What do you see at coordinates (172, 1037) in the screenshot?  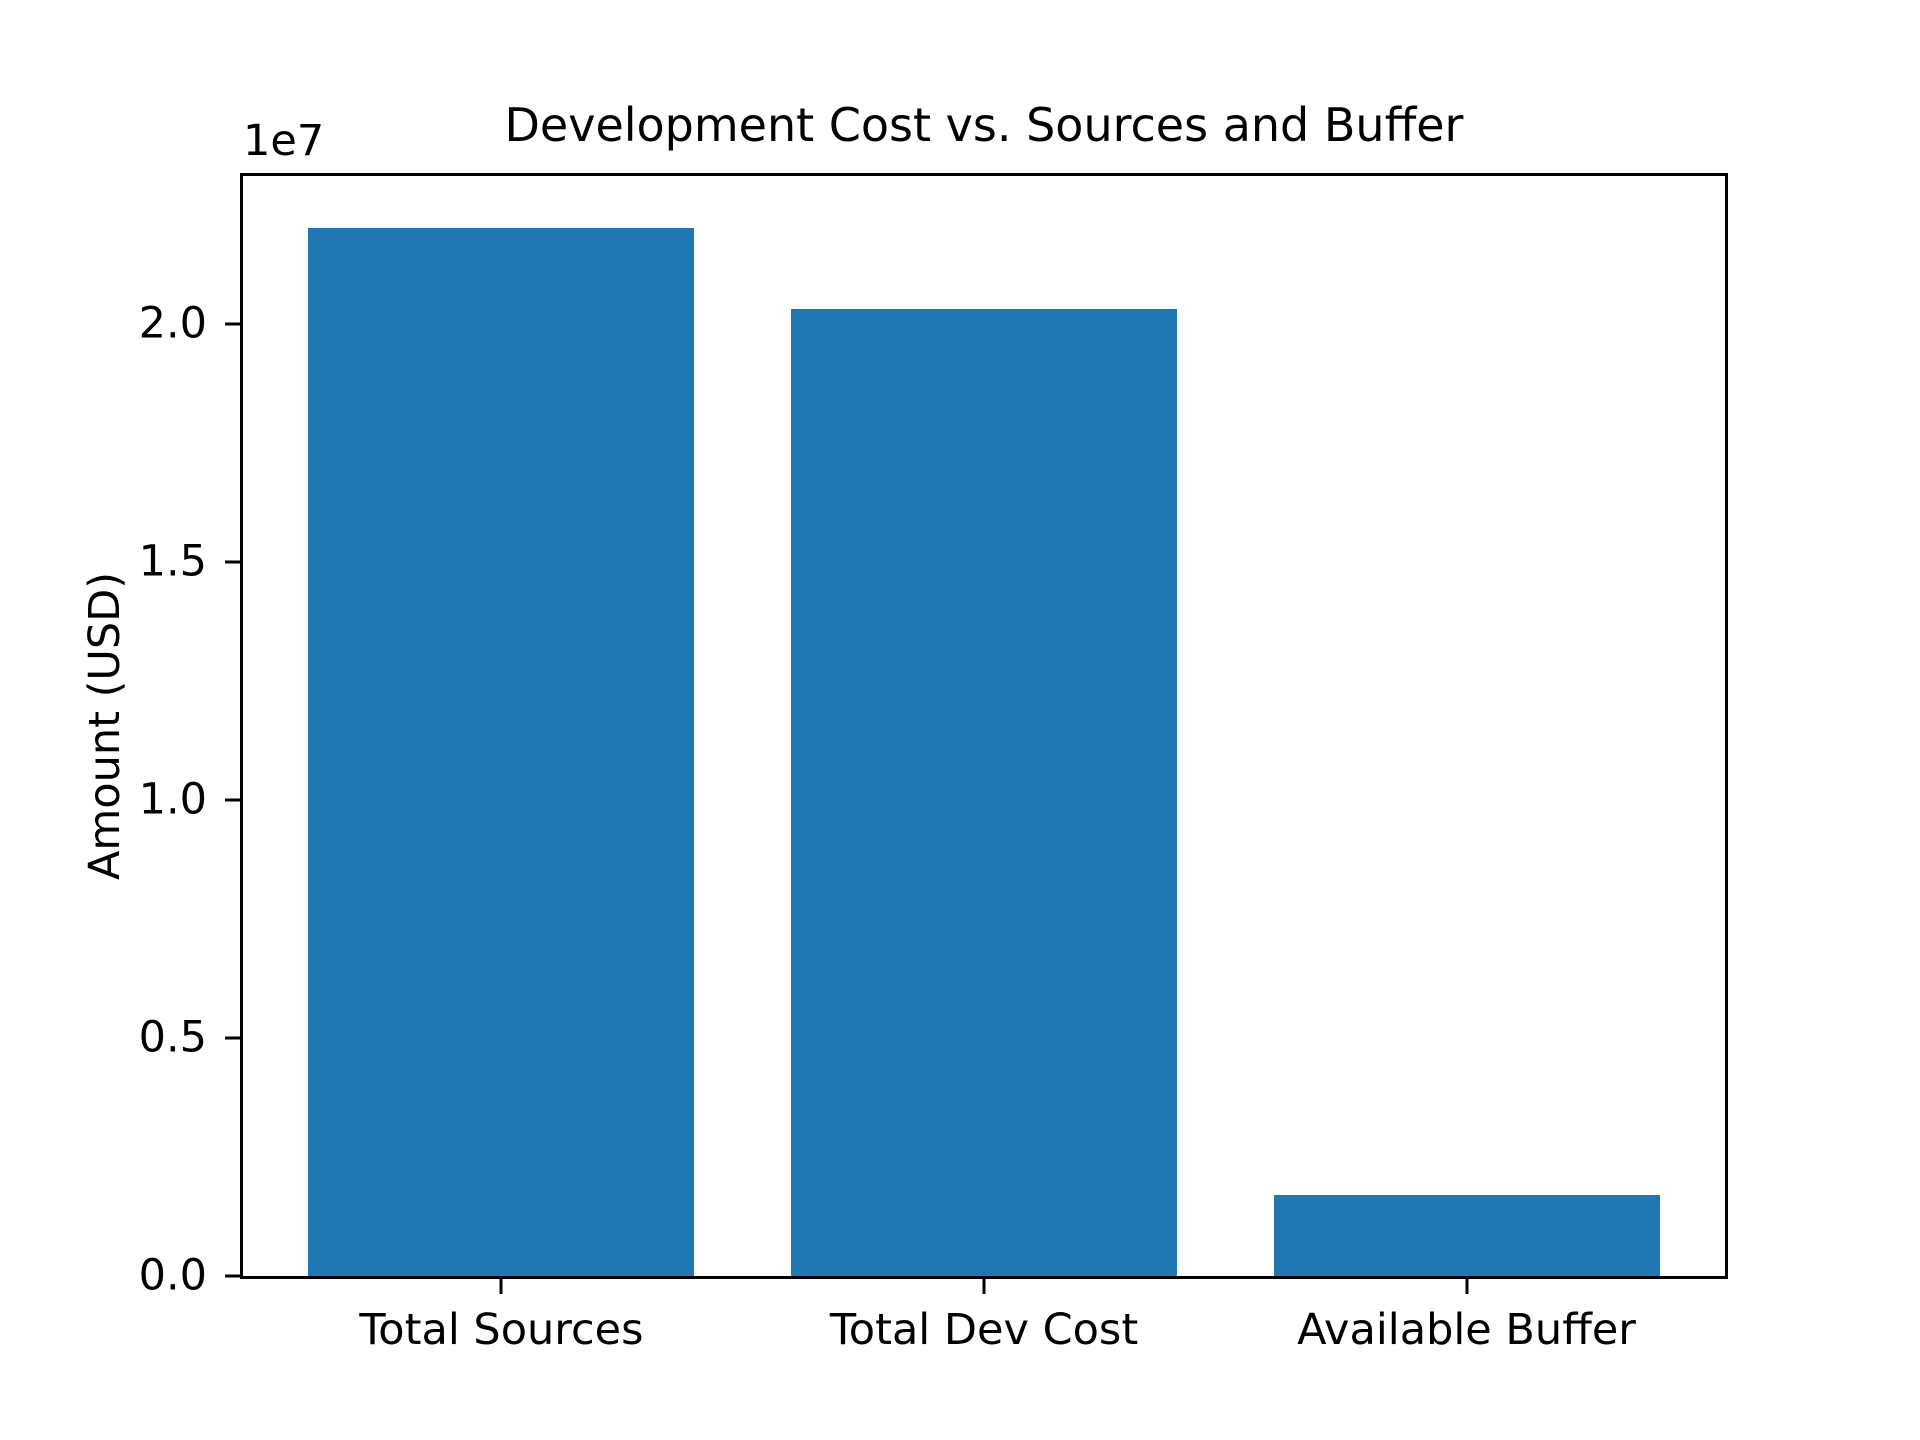 I see `y-tick-label: 0.5` at bounding box center [172, 1037].